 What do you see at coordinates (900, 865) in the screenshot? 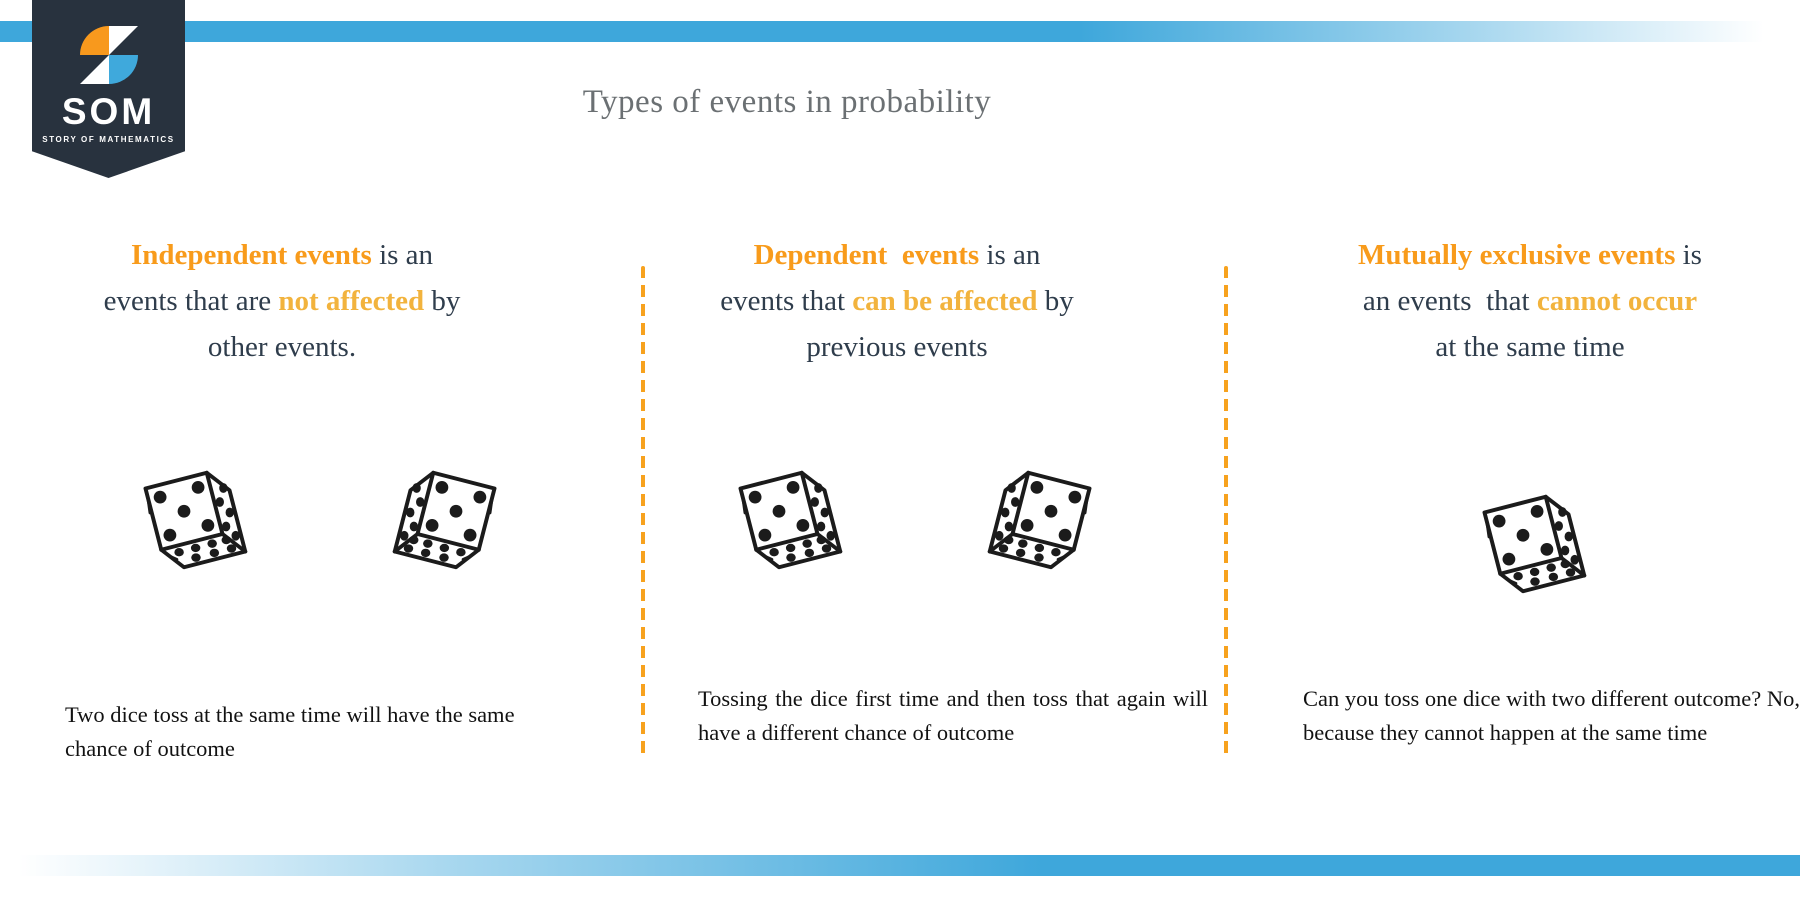
I see `bottom-accent-stripe` at bounding box center [900, 865].